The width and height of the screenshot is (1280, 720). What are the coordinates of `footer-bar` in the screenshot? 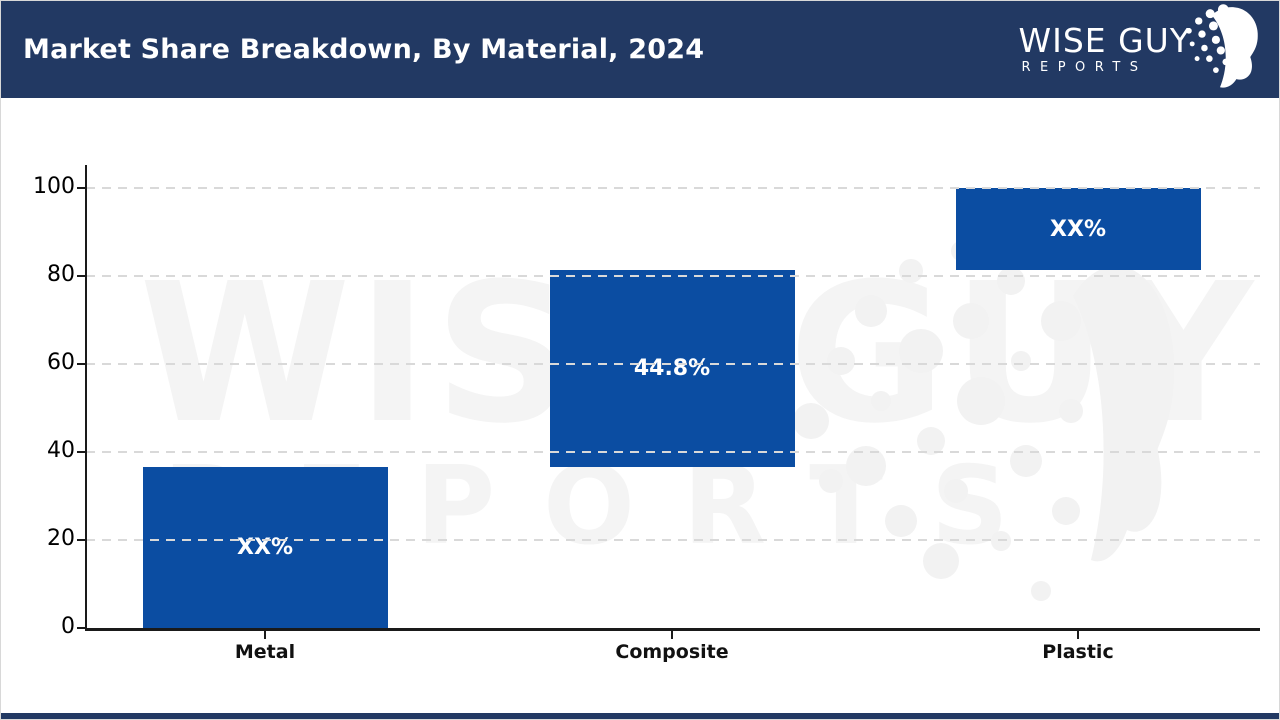 It's located at (640, 716).